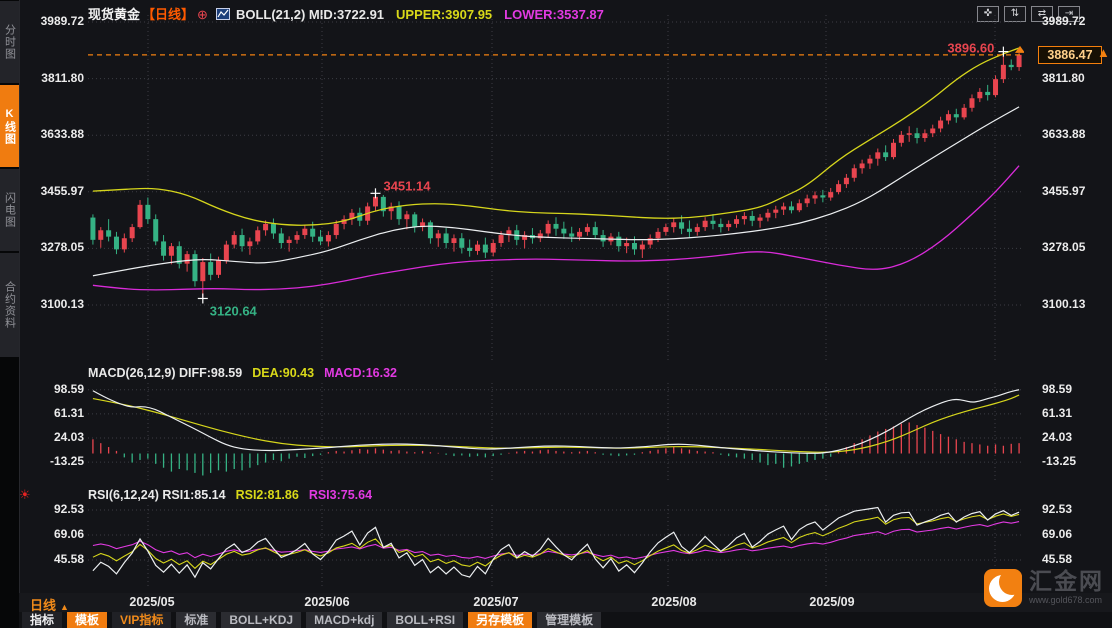 The image size is (1112, 628). I want to click on period-tag: 【日线】, so click(168, 14).